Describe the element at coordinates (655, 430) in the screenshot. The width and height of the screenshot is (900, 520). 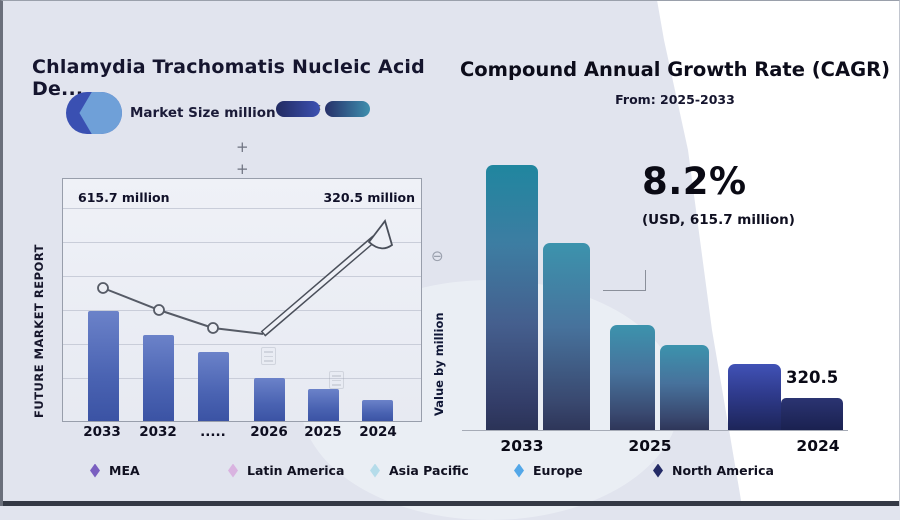
I see `x-axis-baseline` at that location.